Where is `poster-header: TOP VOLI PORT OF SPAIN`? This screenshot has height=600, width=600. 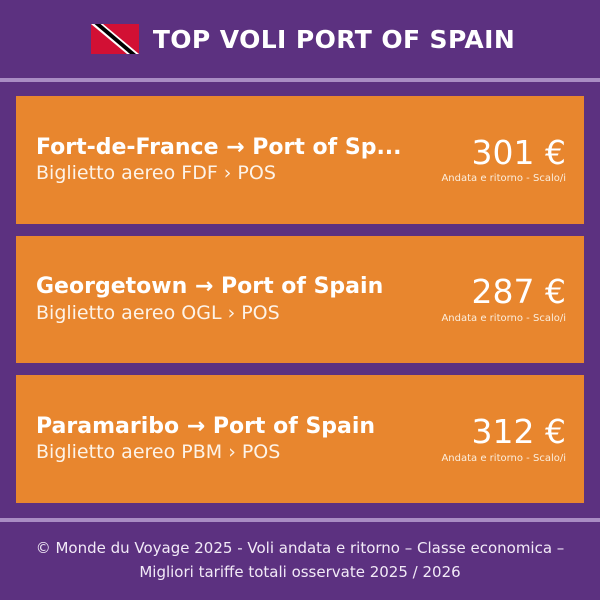
poster-header: TOP VOLI PORT OF SPAIN is located at coordinates (300, 39).